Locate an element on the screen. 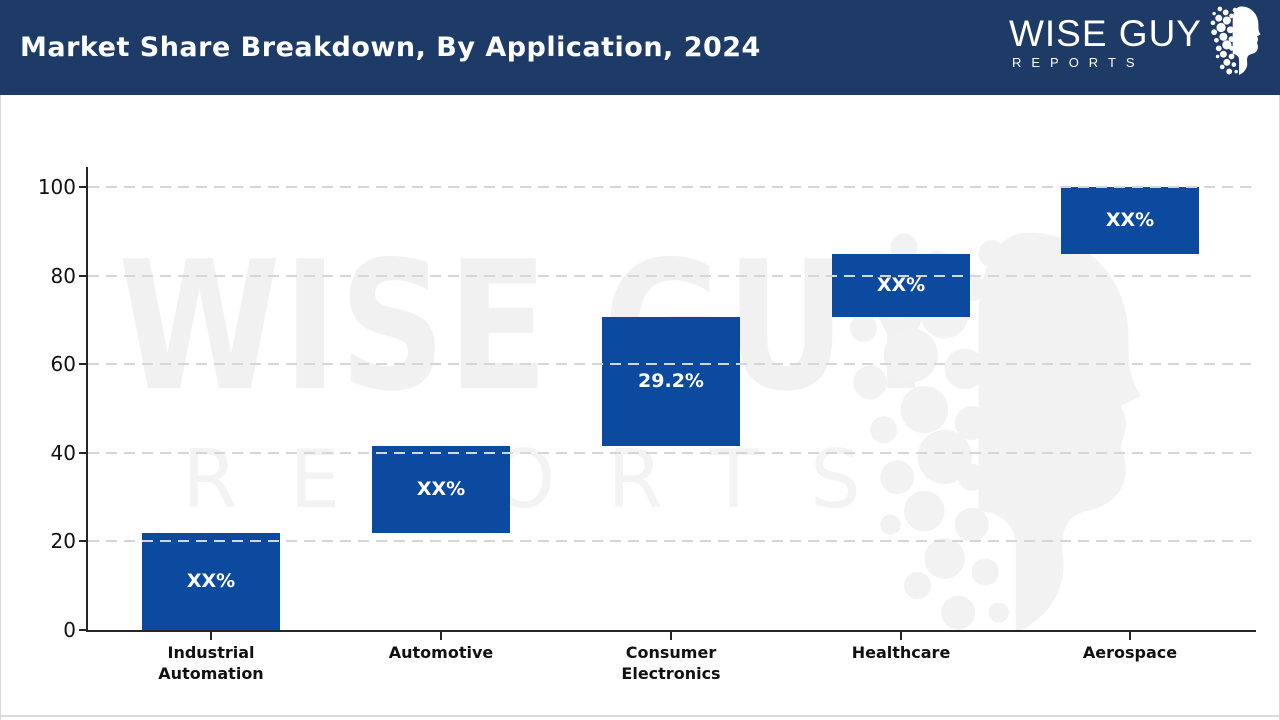 This screenshot has width=1280, height=720. y-tick-label: 100 is located at coordinates (56, 187).